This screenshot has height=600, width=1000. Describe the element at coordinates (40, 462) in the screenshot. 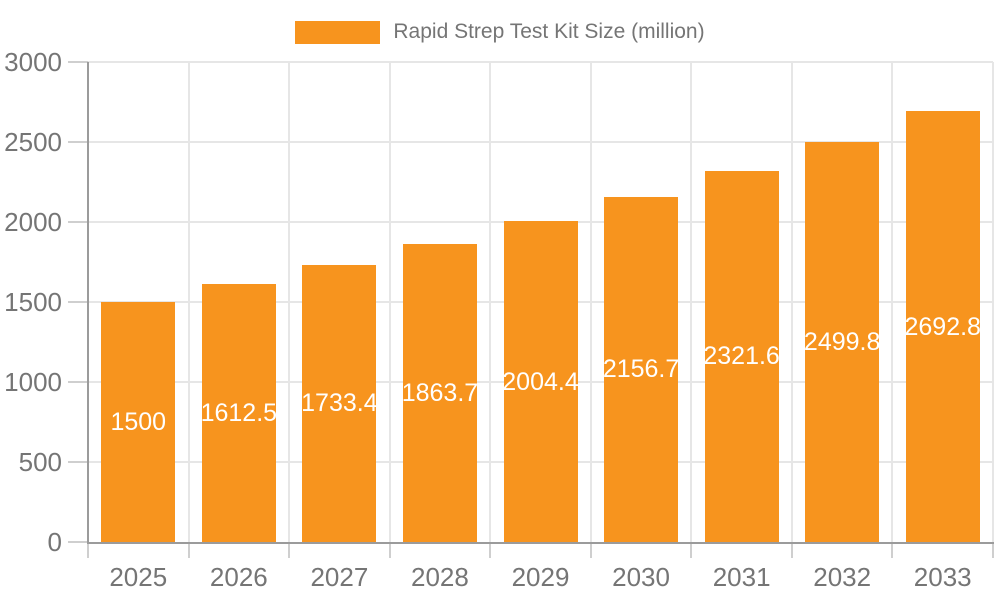

I see `y-axis-tick-label: 500` at that location.